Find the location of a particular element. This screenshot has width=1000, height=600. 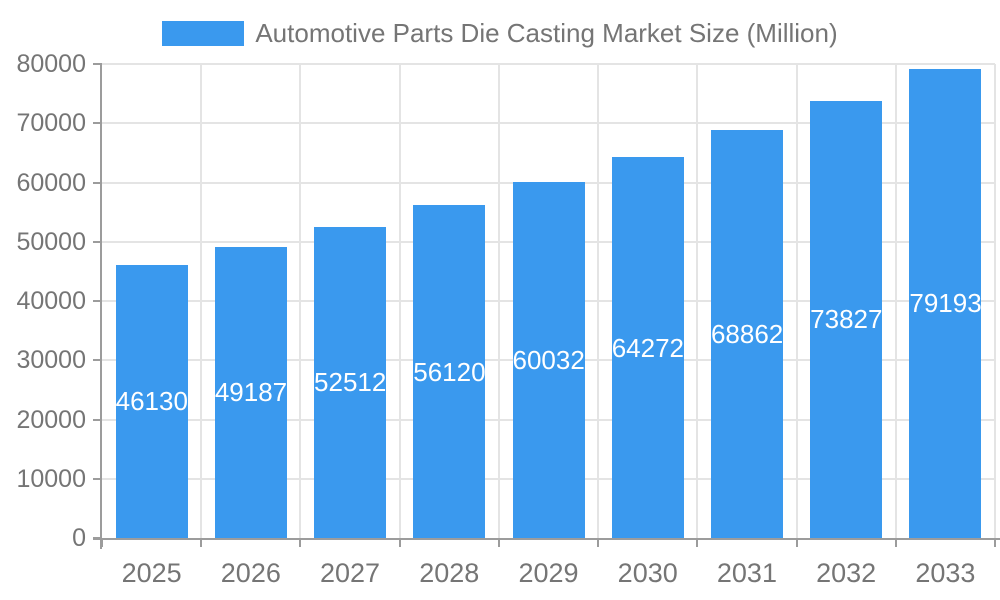

bar-value-label: 49187 is located at coordinates (251, 392).